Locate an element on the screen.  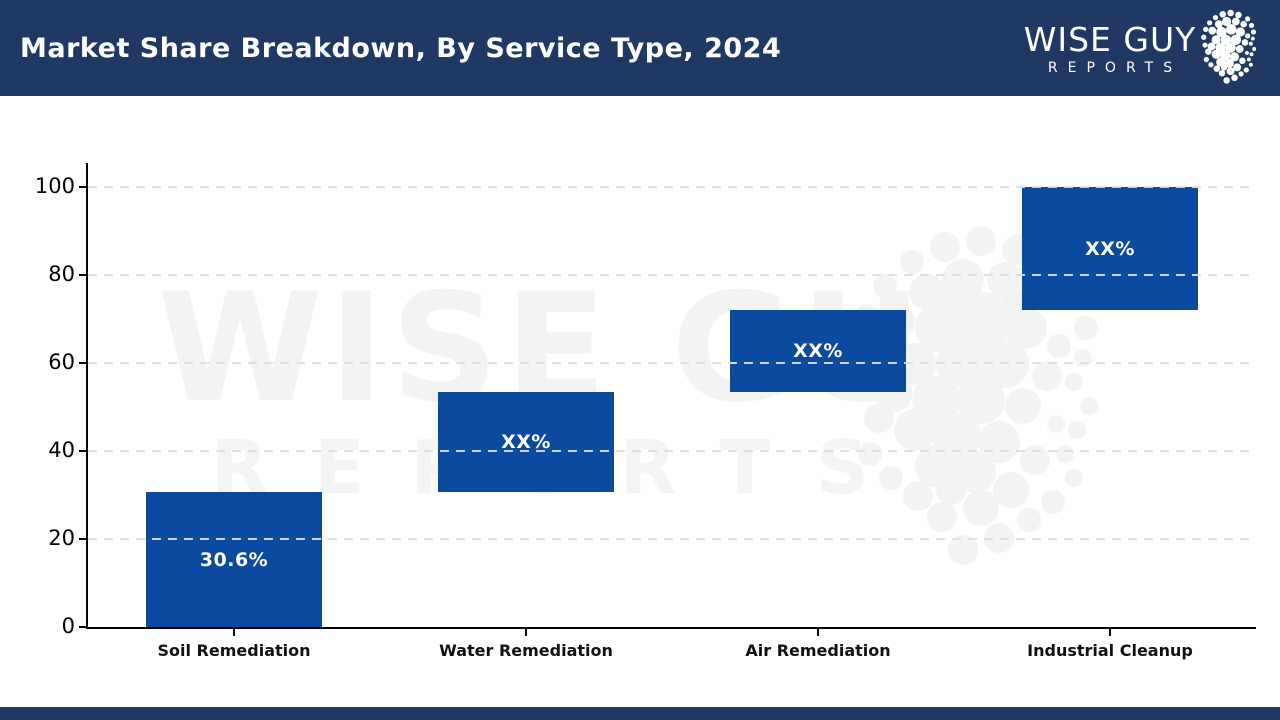
y-axis-label-40: 40 is located at coordinates (61, 450).